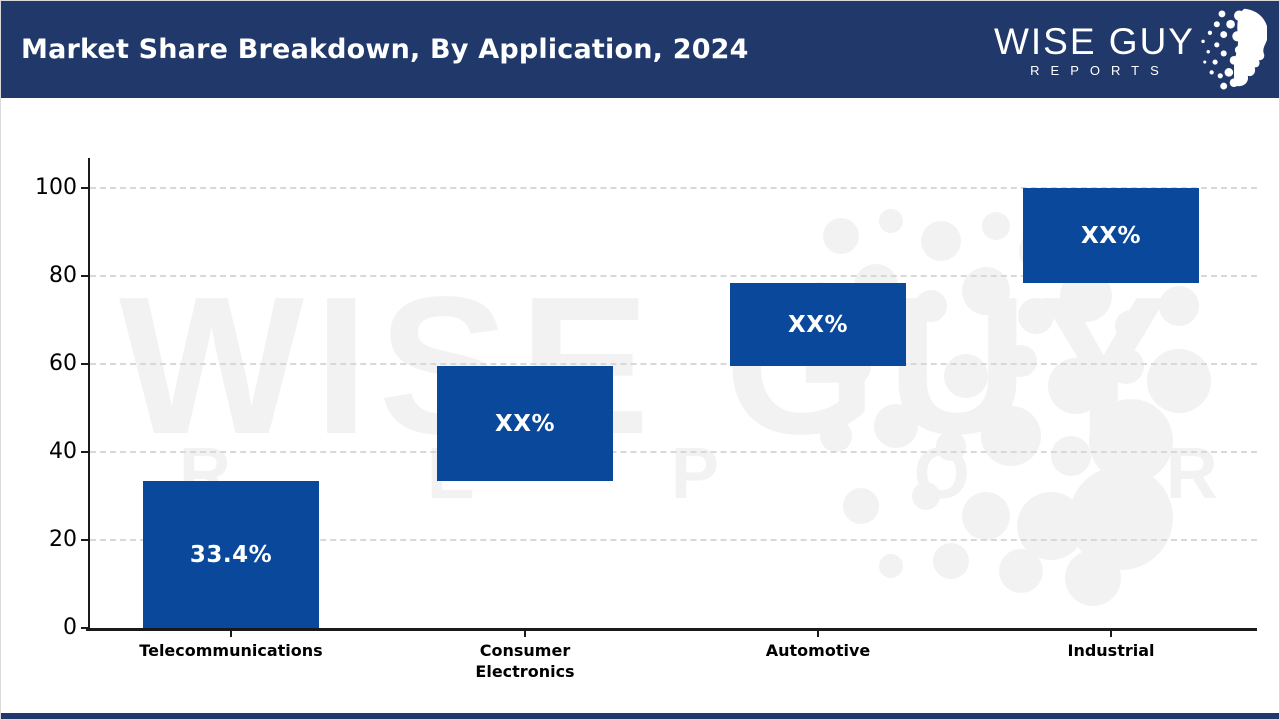  Describe the element at coordinates (63, 452) in the screenshot. I see `y-tick-label: 40` at that location.